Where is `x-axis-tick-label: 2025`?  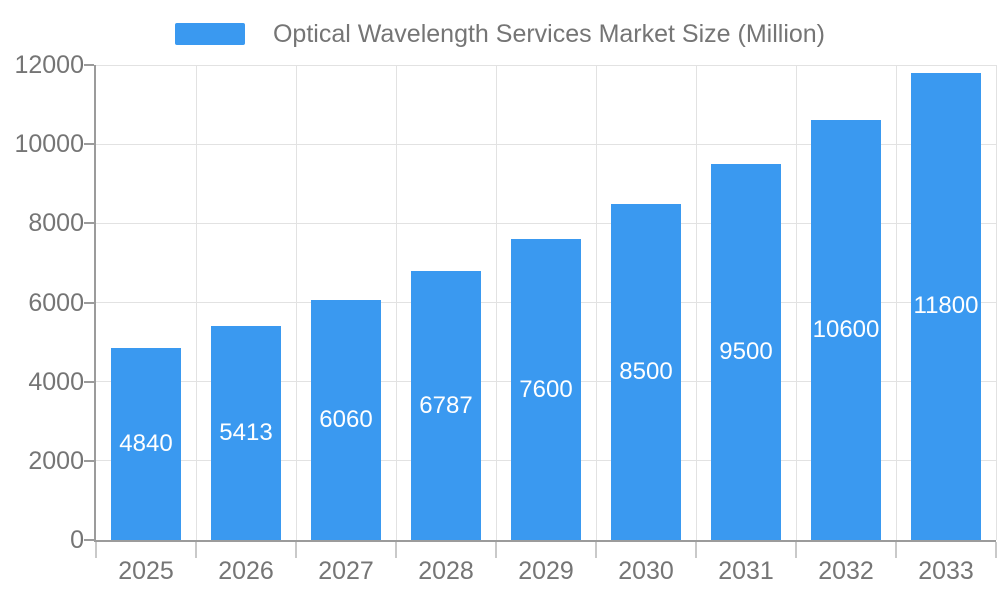
x-axis-tick-label: 2025 is located at coordinates (146, 571).